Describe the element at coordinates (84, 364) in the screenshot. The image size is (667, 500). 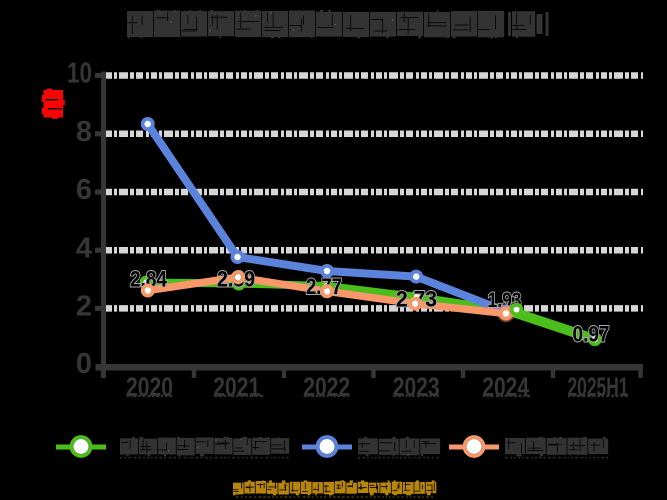
I see `svg-text: 0` at that location.